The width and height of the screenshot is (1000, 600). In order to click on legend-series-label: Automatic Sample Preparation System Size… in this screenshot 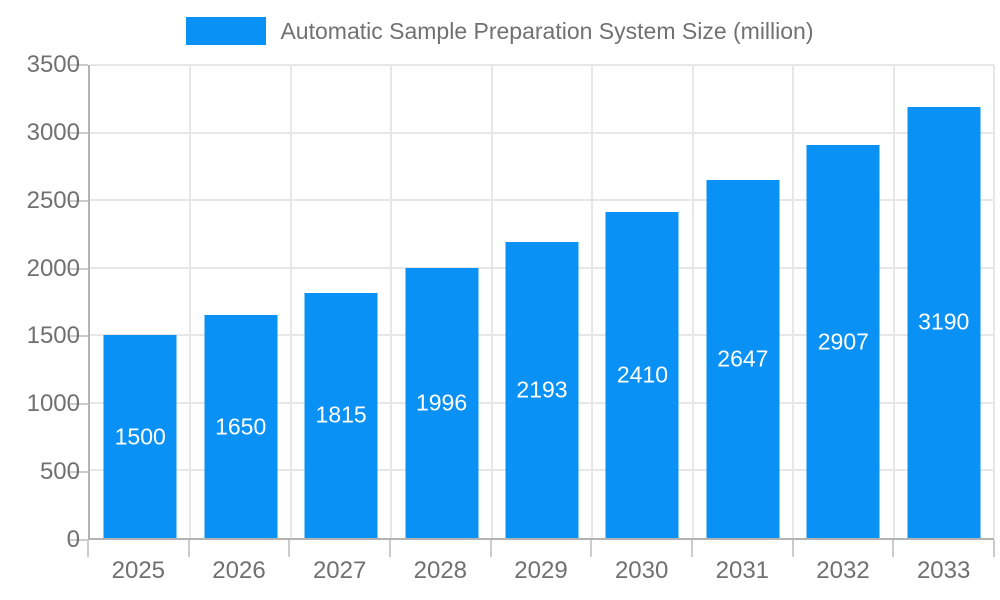, I will do `click(547, 30)`.